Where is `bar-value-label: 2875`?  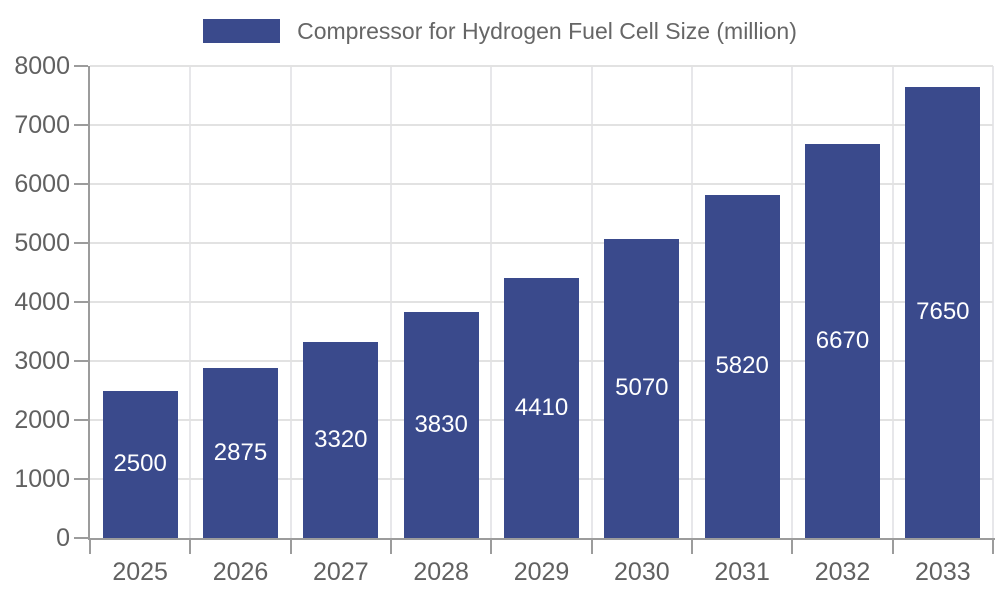 bar-value-label: 2875 is located at coordinates (240, 453).